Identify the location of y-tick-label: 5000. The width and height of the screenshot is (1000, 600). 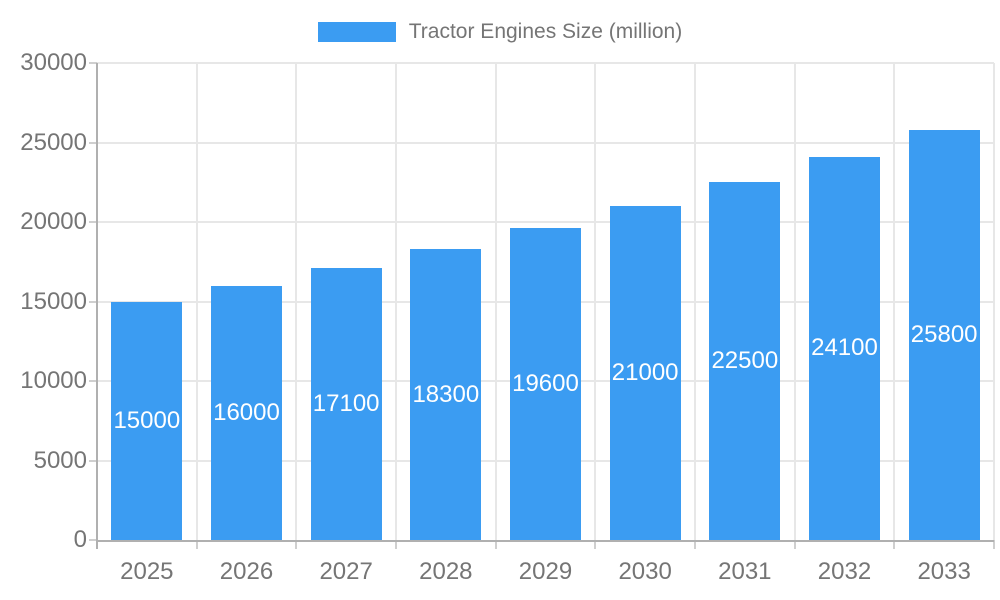
(60, 460).